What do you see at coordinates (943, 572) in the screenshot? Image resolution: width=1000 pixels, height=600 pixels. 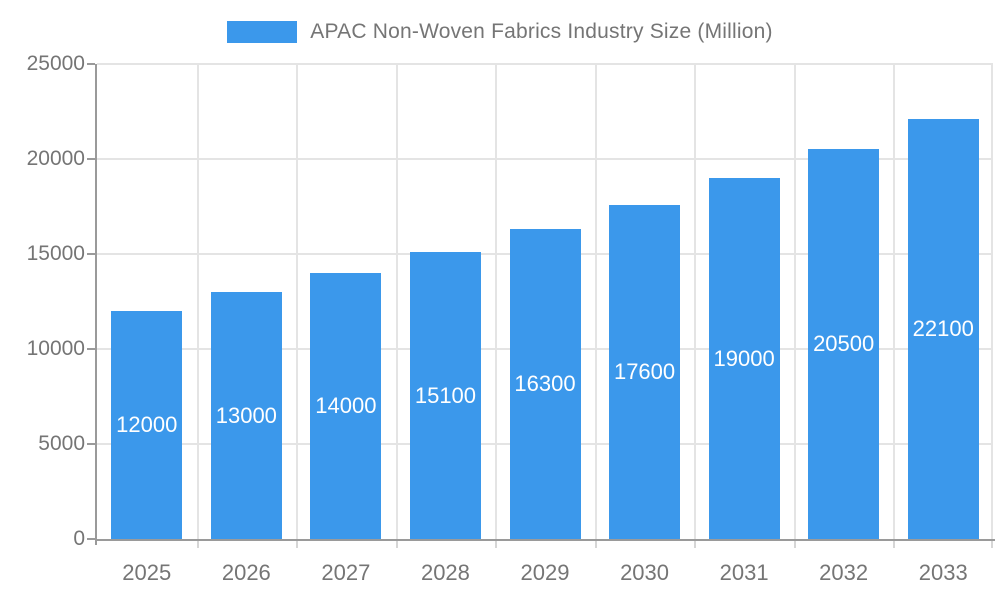 I see `x-tick-label: 2033` at bounding box center [943, 572].